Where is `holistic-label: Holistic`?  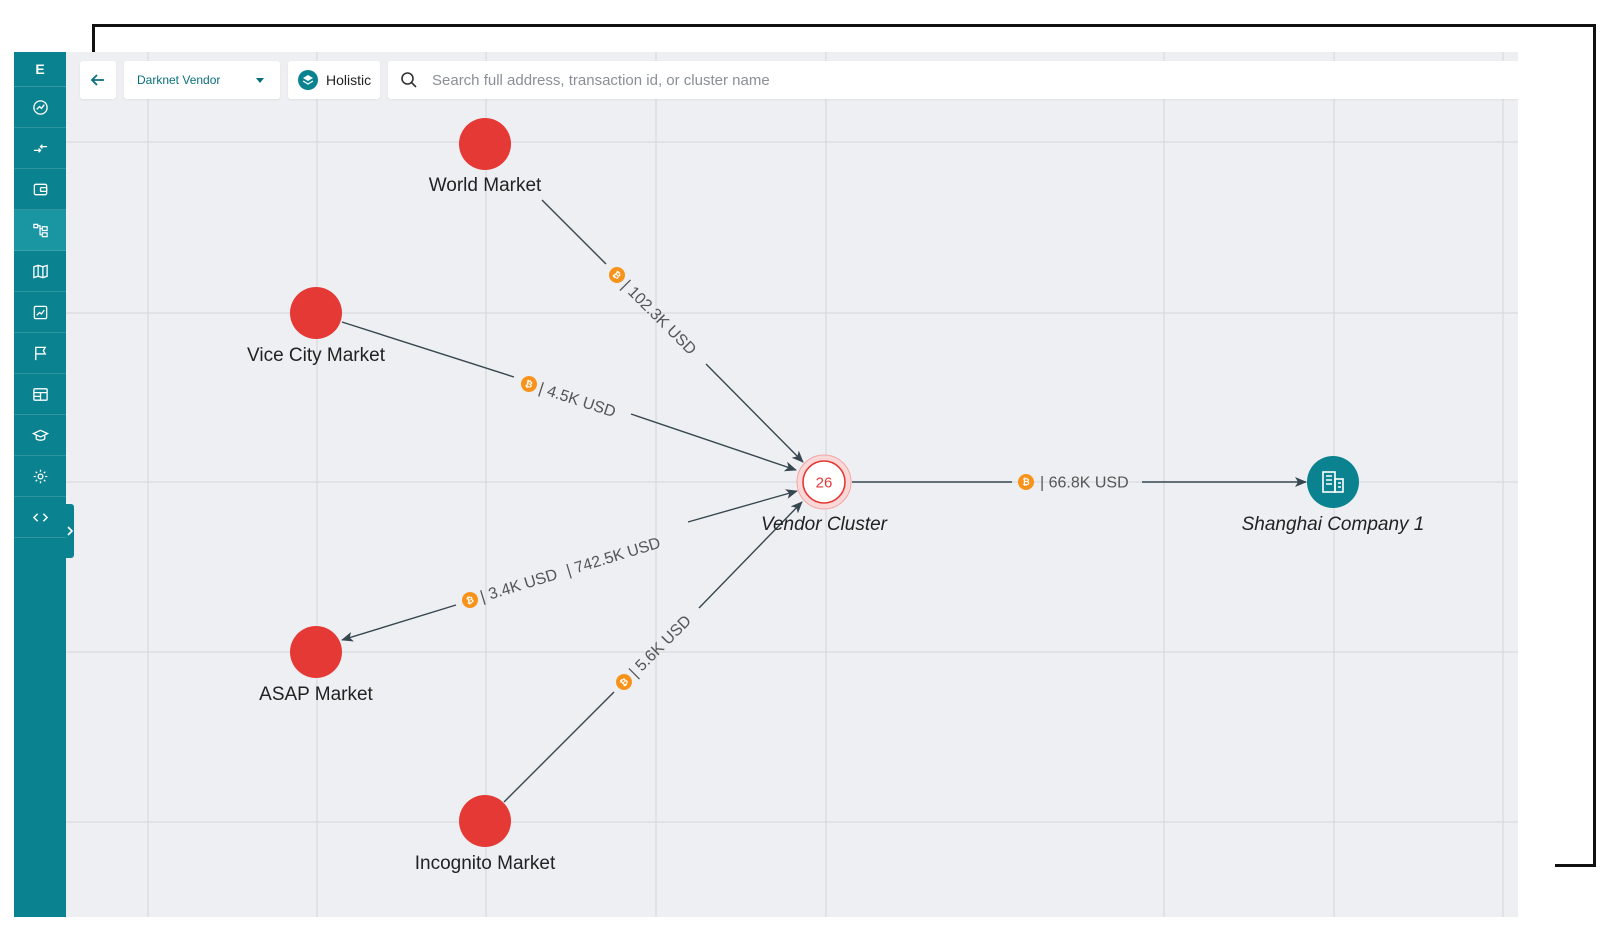 holistic-label: Holistic is located at coordinates (349, 80).